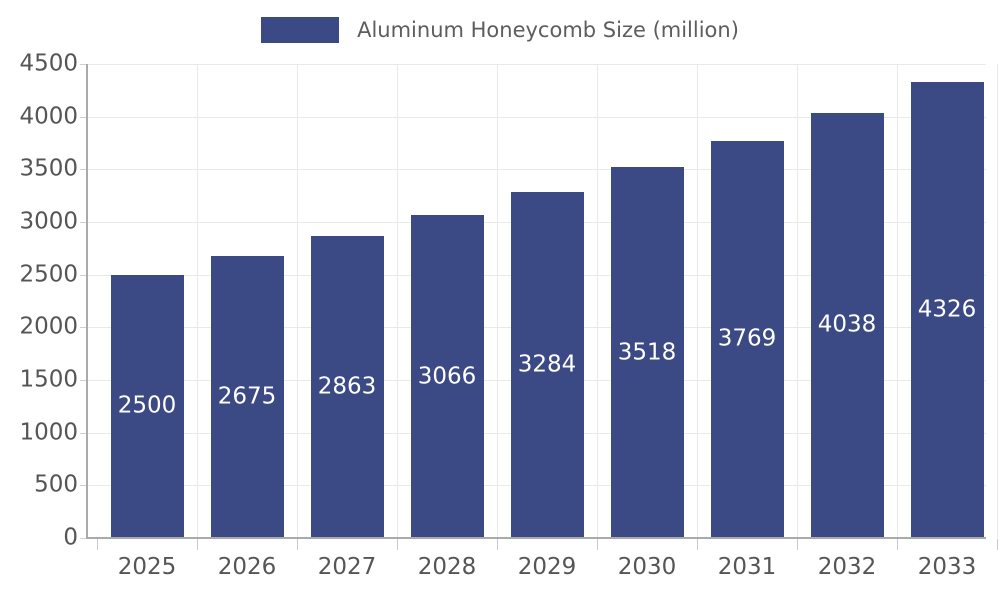  I want to click on chart-legend: Aluminum Honeycomb Size (million), so click(500, 30).